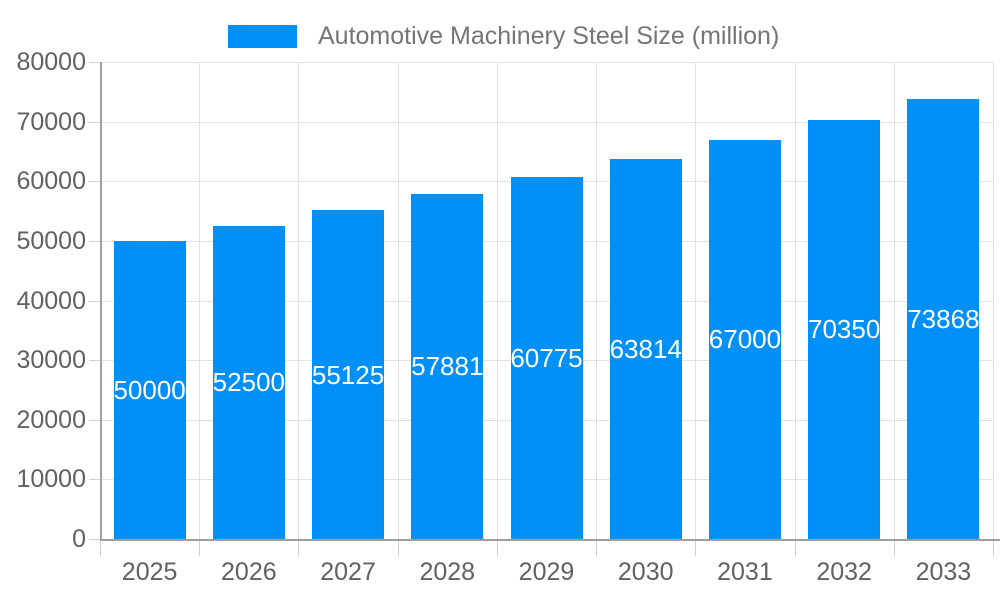 This screenshot has height=600, width=1000. I want to click on x-axis-tick-label: 2033, so click(943, 572).